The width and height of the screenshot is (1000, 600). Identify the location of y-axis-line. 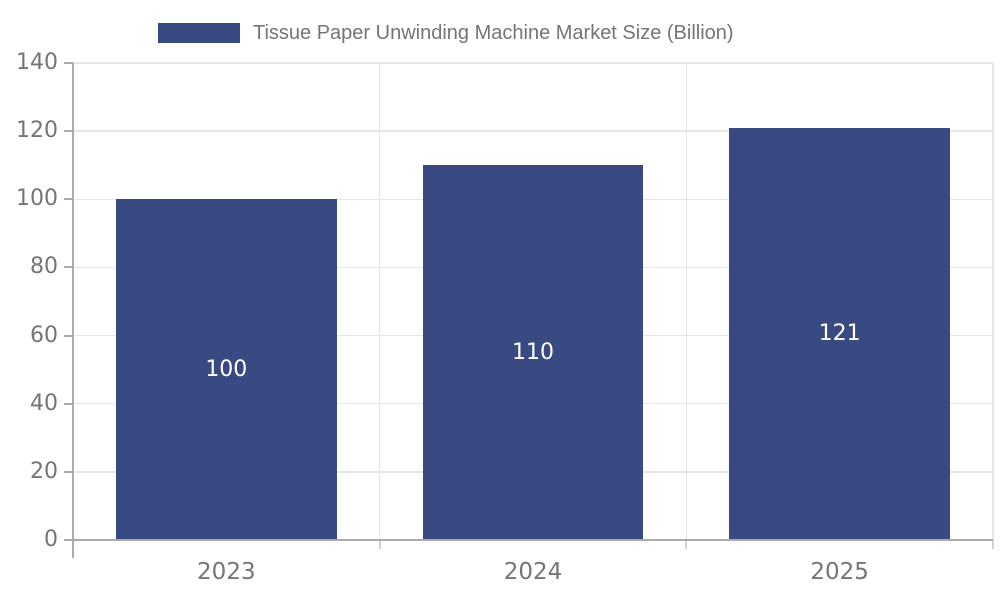
(73, 310).